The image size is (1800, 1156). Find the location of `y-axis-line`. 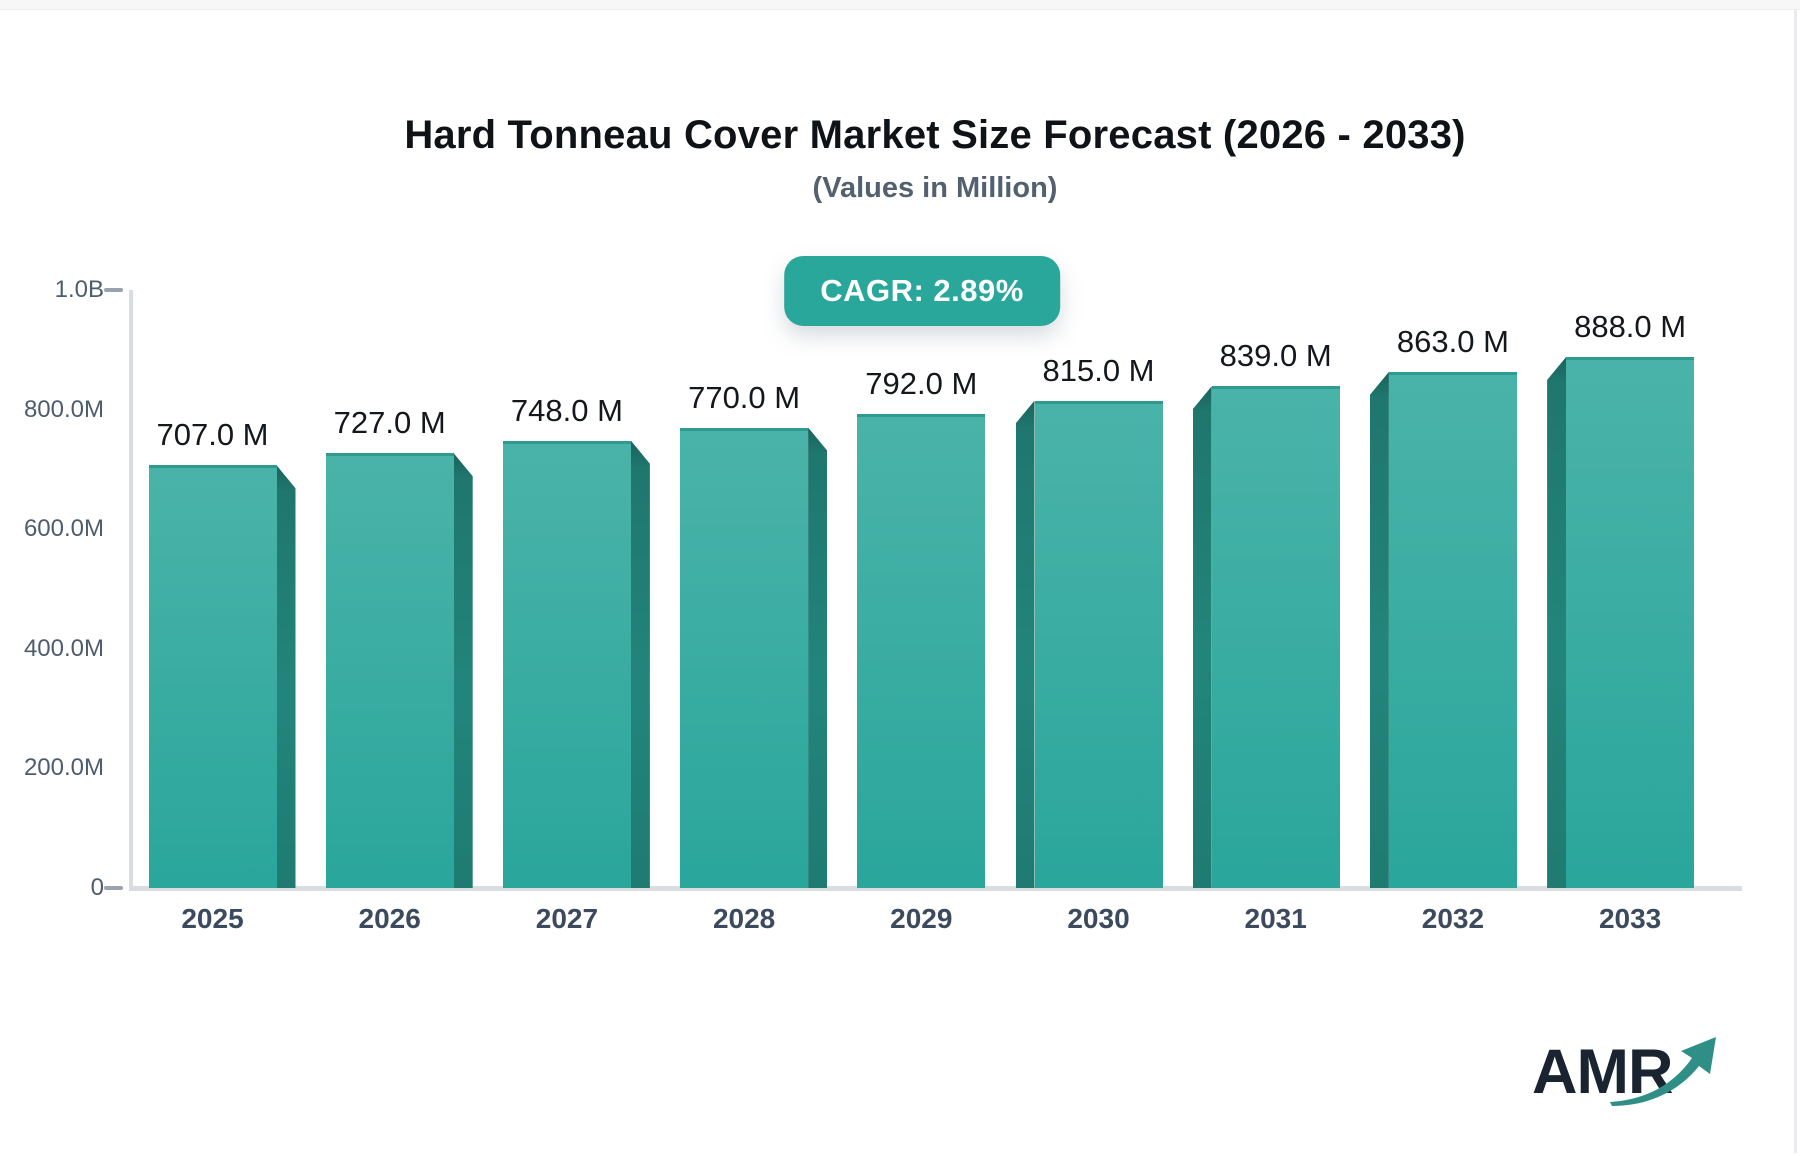

y-axis-line is located at coordinates (131, 590).